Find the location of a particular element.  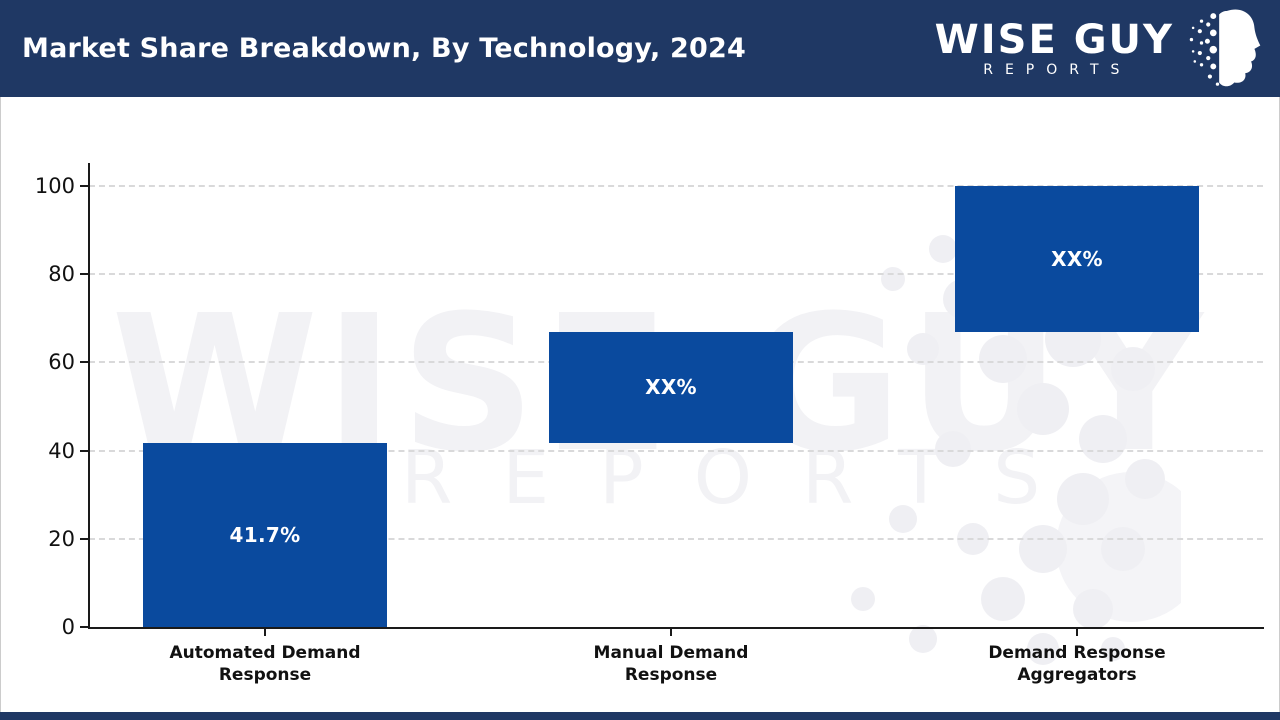

y-axis-spine is located at coordinates (89, 396).